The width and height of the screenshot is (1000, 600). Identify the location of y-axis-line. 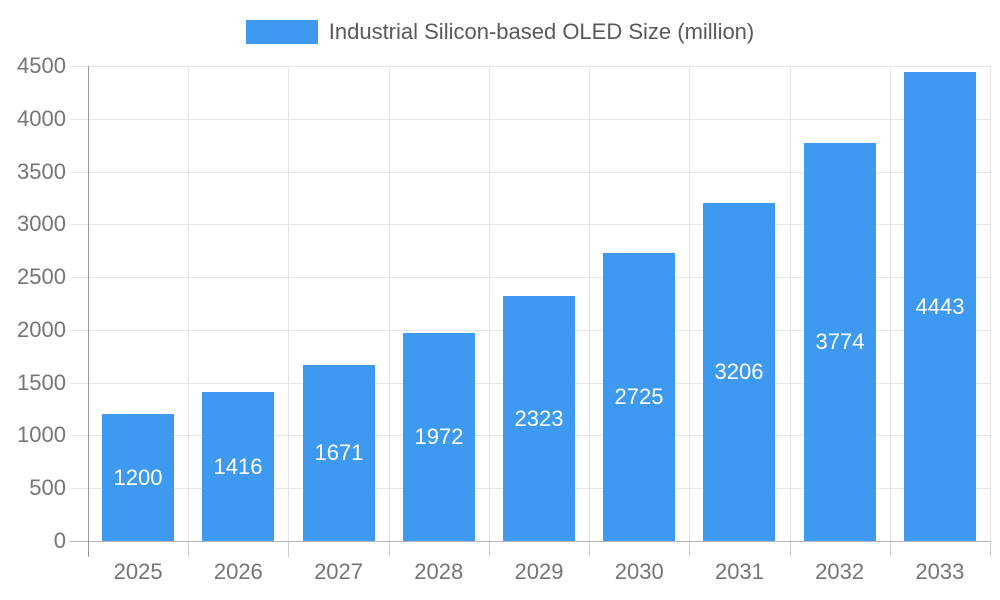
(88, 311).